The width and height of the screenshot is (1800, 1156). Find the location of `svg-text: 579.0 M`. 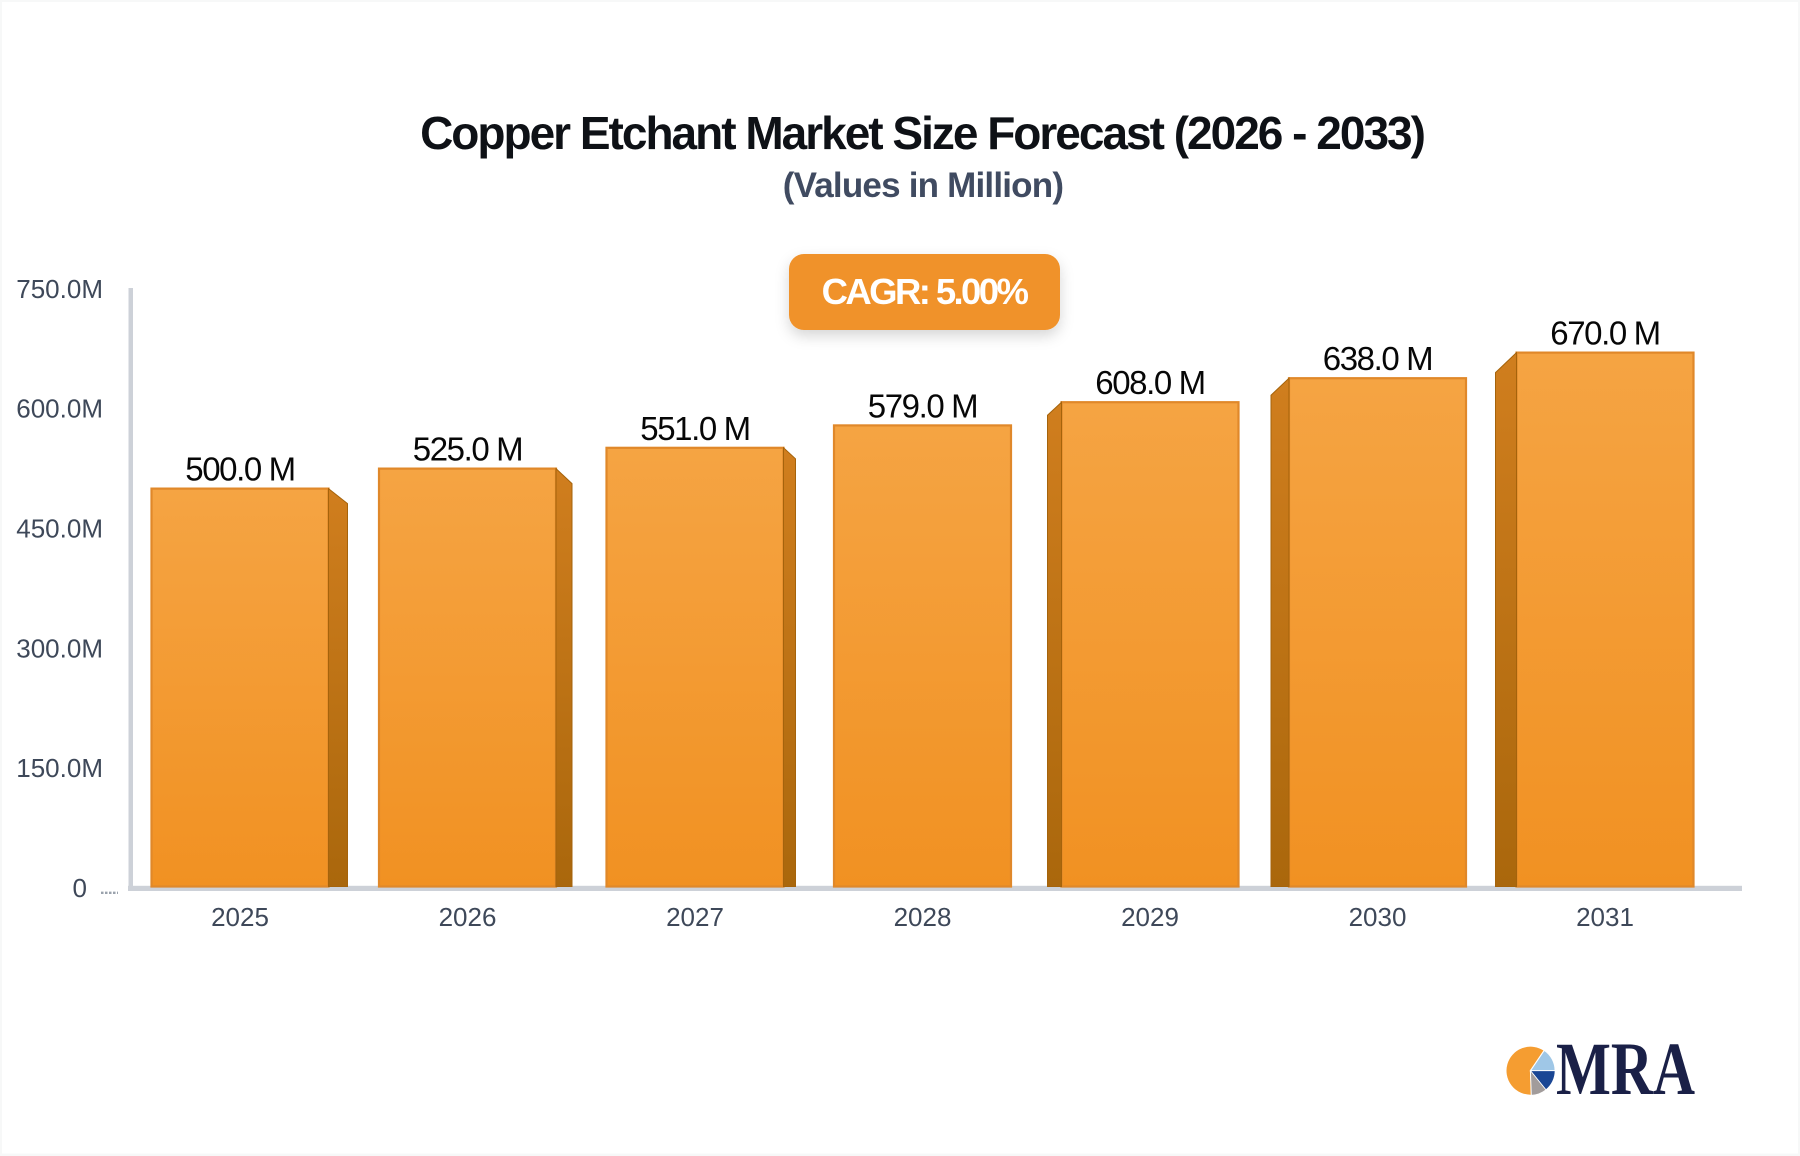

svg-text: 579.0 M is located at coordinates (922, 405).